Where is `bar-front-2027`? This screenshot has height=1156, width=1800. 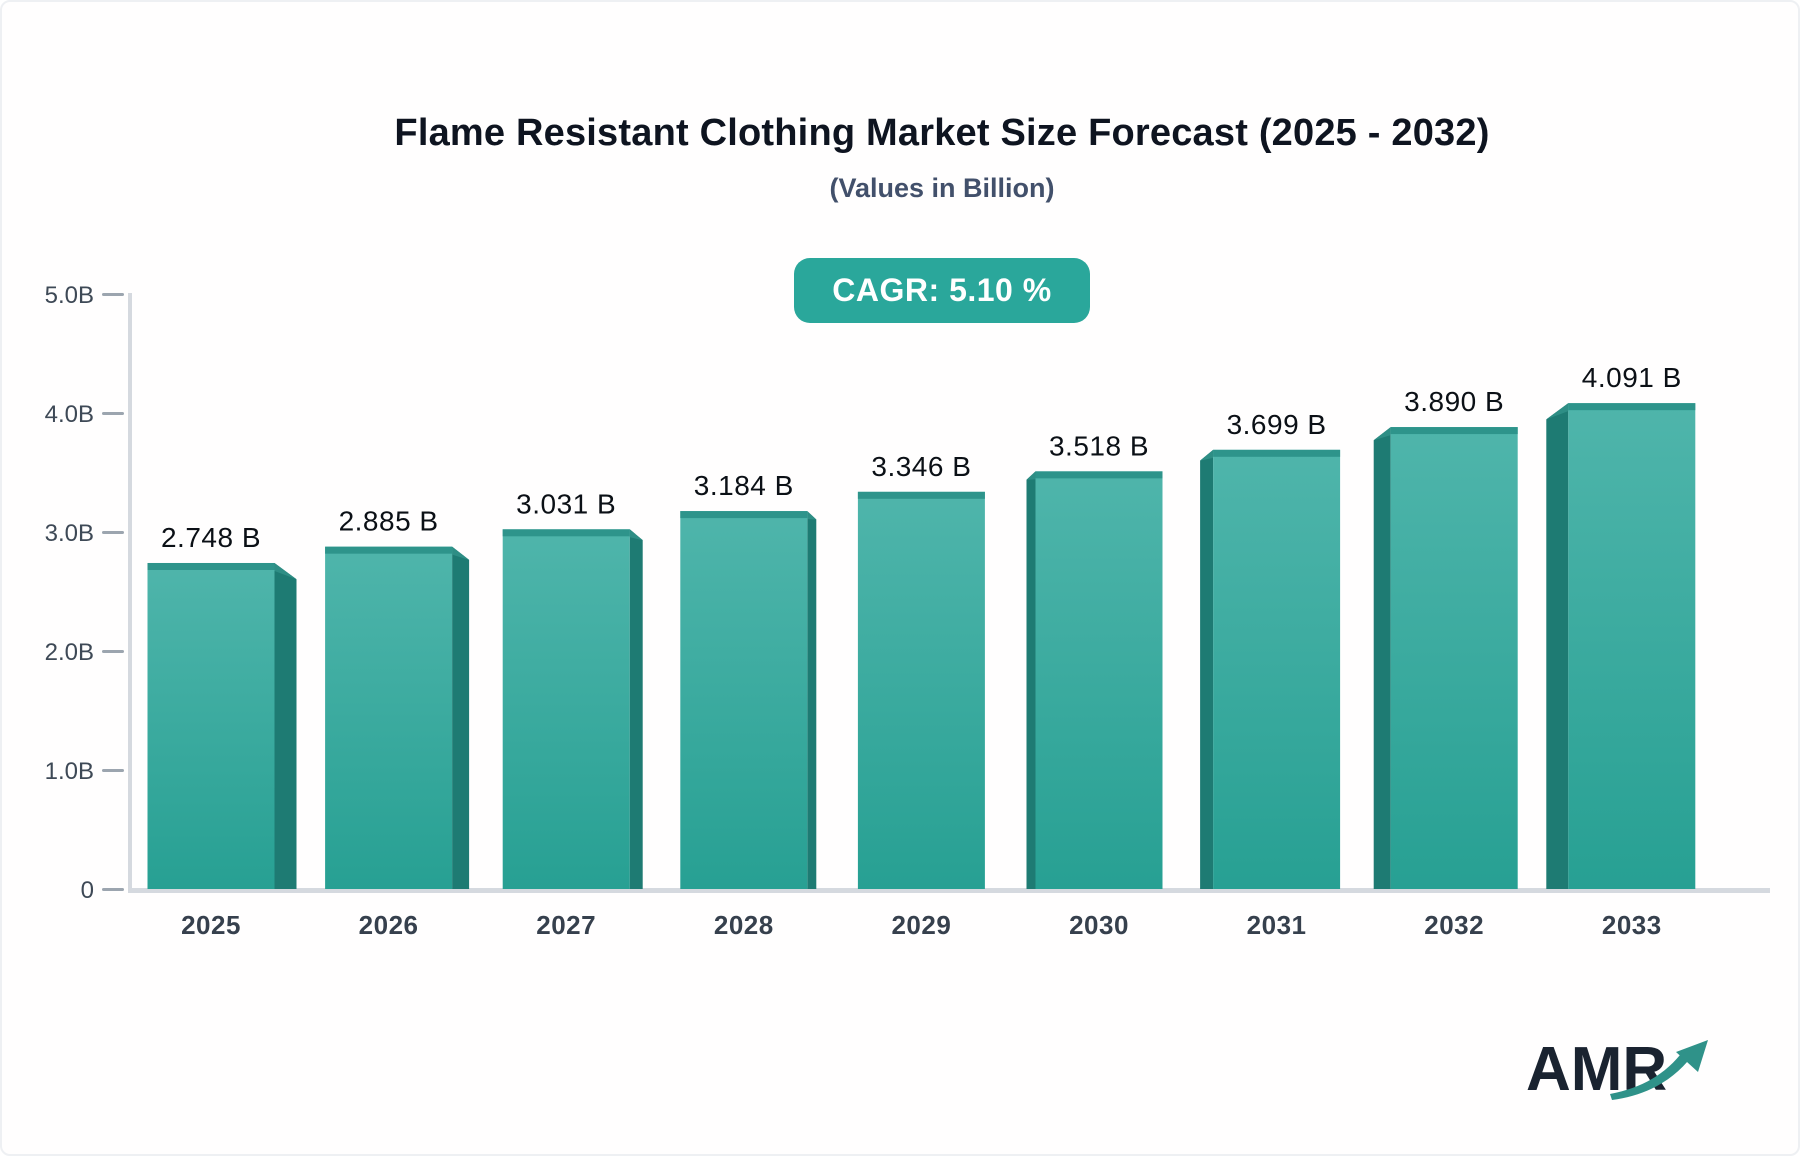
bar-front-2027 is located at coordinates (566, 709).